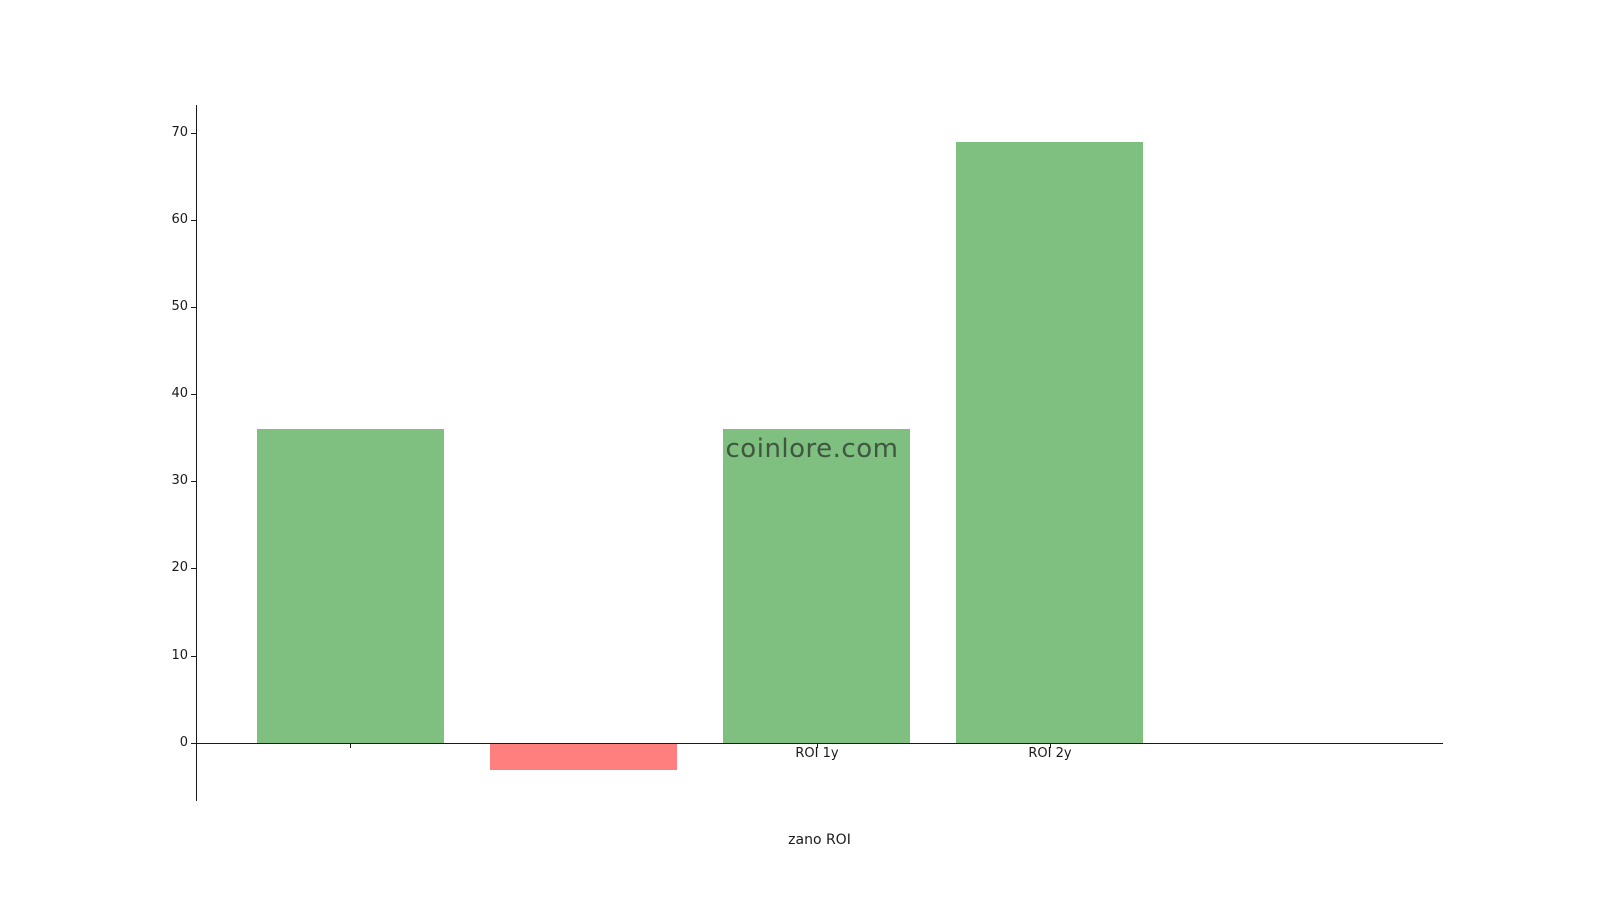 This screenshot has width=1600, height=900. Describe the element at coordinates (816, 586) in the screenshot. I see `bar-roi-1y` at that location.